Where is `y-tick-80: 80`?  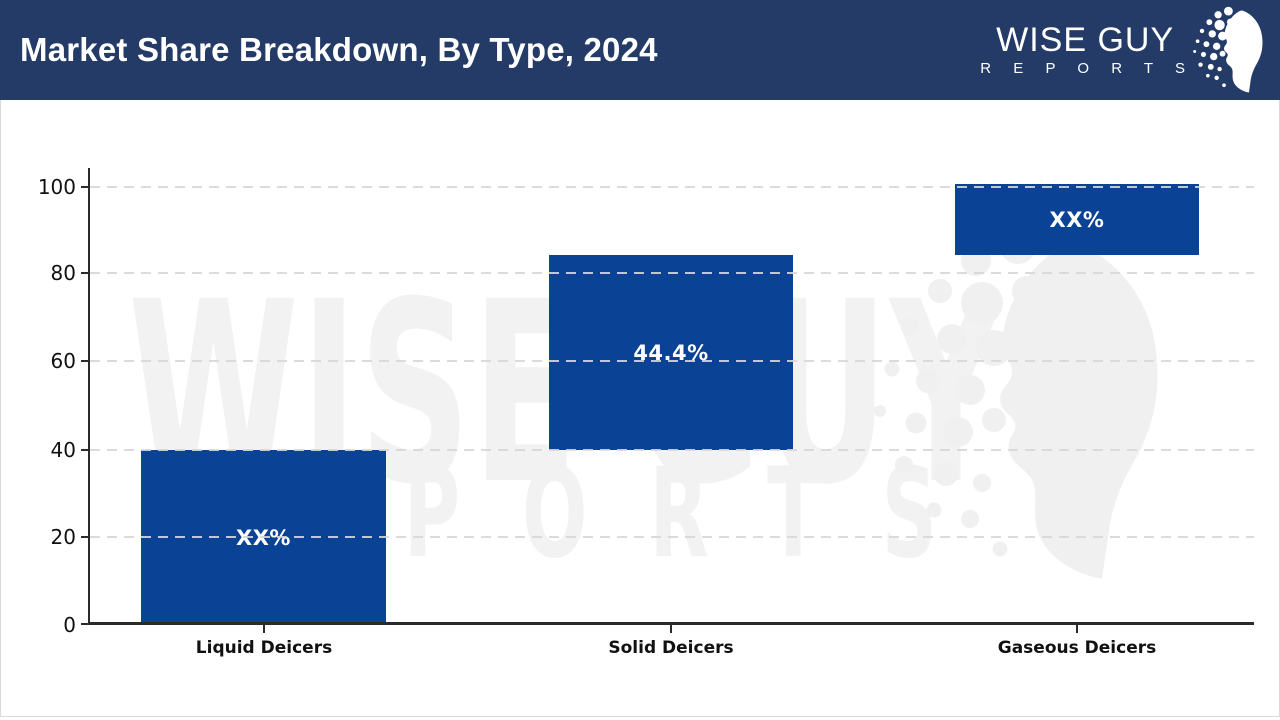
y-tick-80: 80 is located at coordinates (63, 273).